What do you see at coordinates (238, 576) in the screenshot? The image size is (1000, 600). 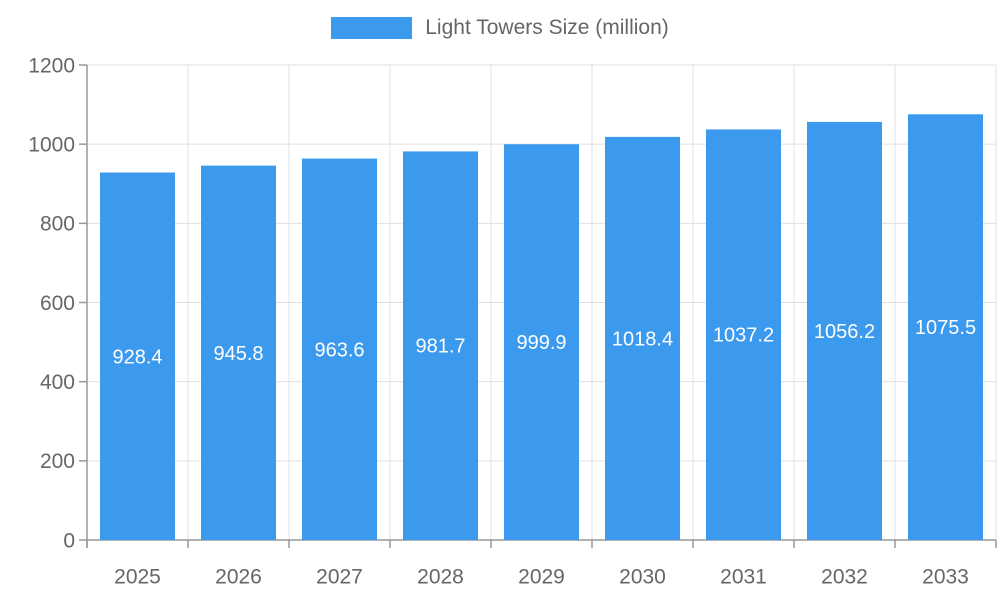 I see `x-tick-label: 2026` at bounding box center [238, 576].